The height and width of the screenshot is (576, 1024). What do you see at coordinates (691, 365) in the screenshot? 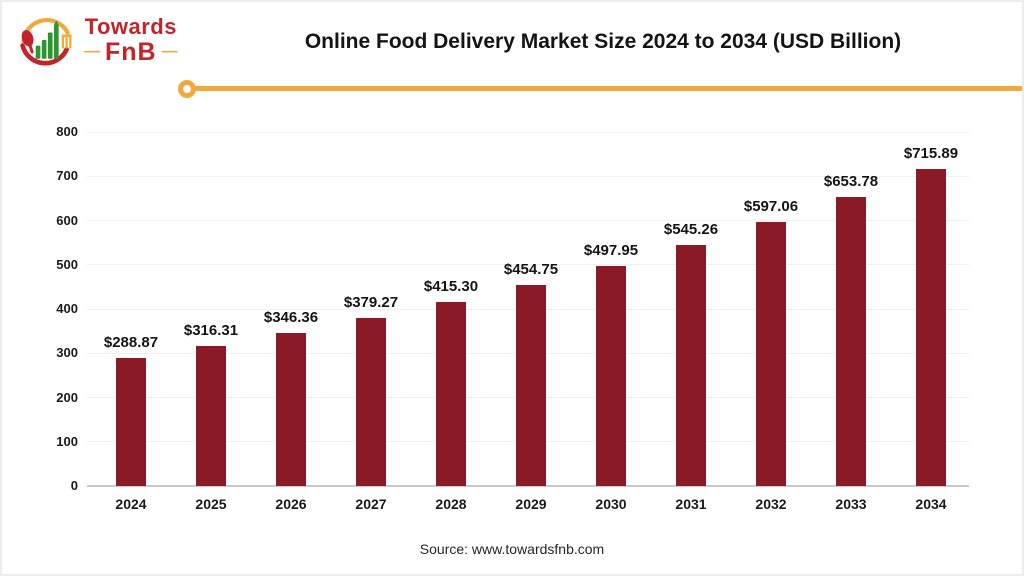
I see `bar-2031` at bounding box center [691, 365].